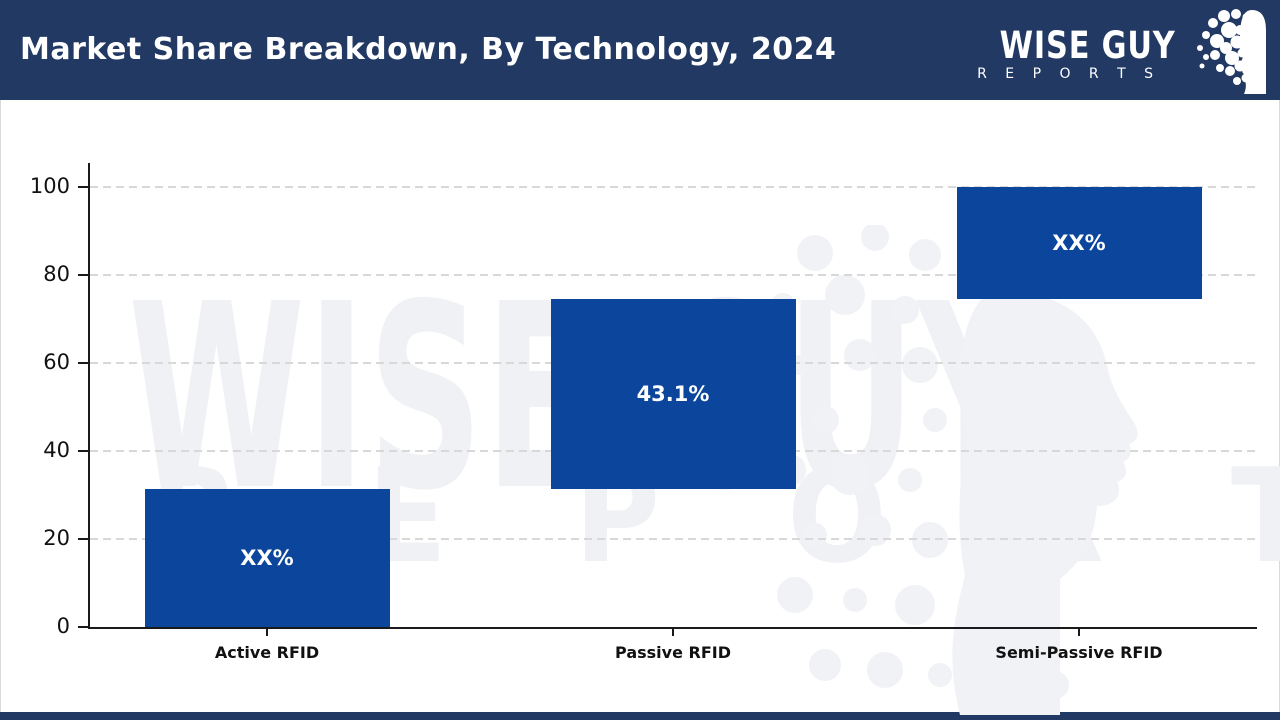  I want to click on logo-reports-label: R E P O R T S, so click(1068, 74).